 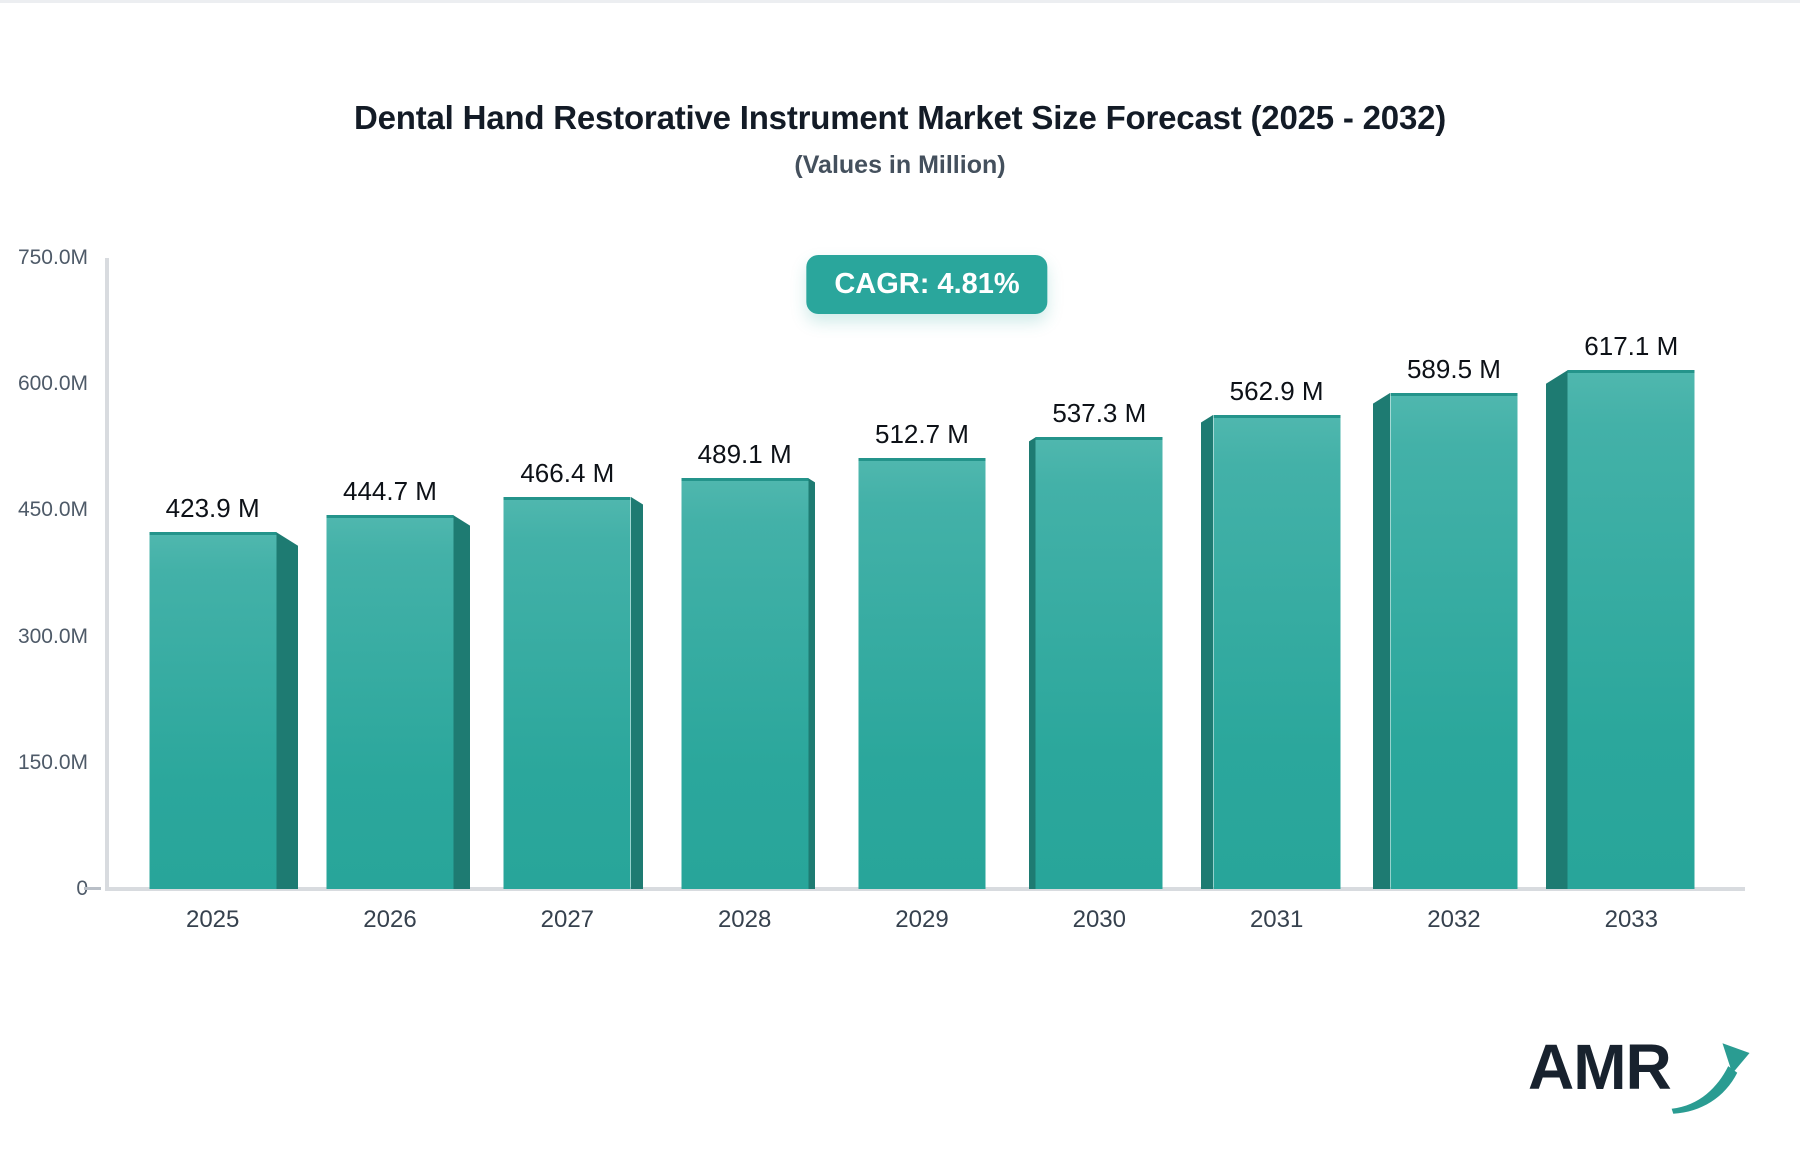 I want to click on y-axis-label: 0, so click(x=82, y=888).